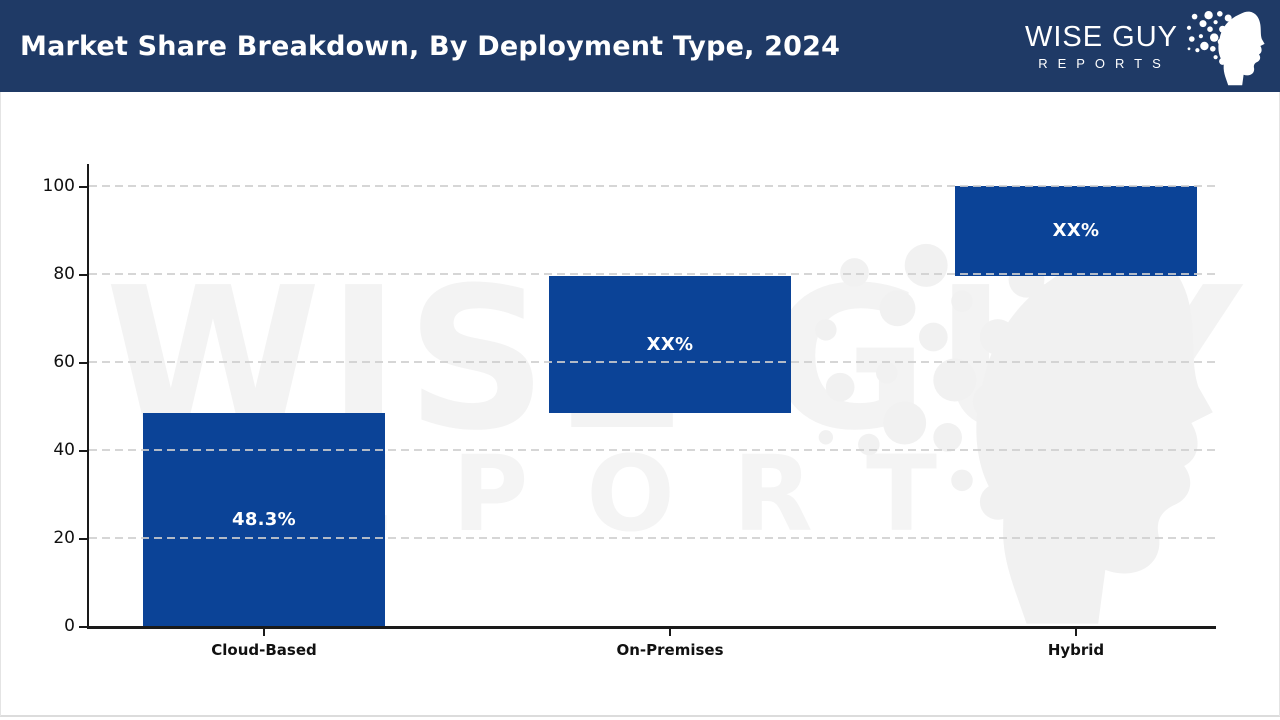  What do you see at coordinates (58, 186) in the screenshot?
I see `y-tick-label-100: 100` at bounding box center [58, 186].